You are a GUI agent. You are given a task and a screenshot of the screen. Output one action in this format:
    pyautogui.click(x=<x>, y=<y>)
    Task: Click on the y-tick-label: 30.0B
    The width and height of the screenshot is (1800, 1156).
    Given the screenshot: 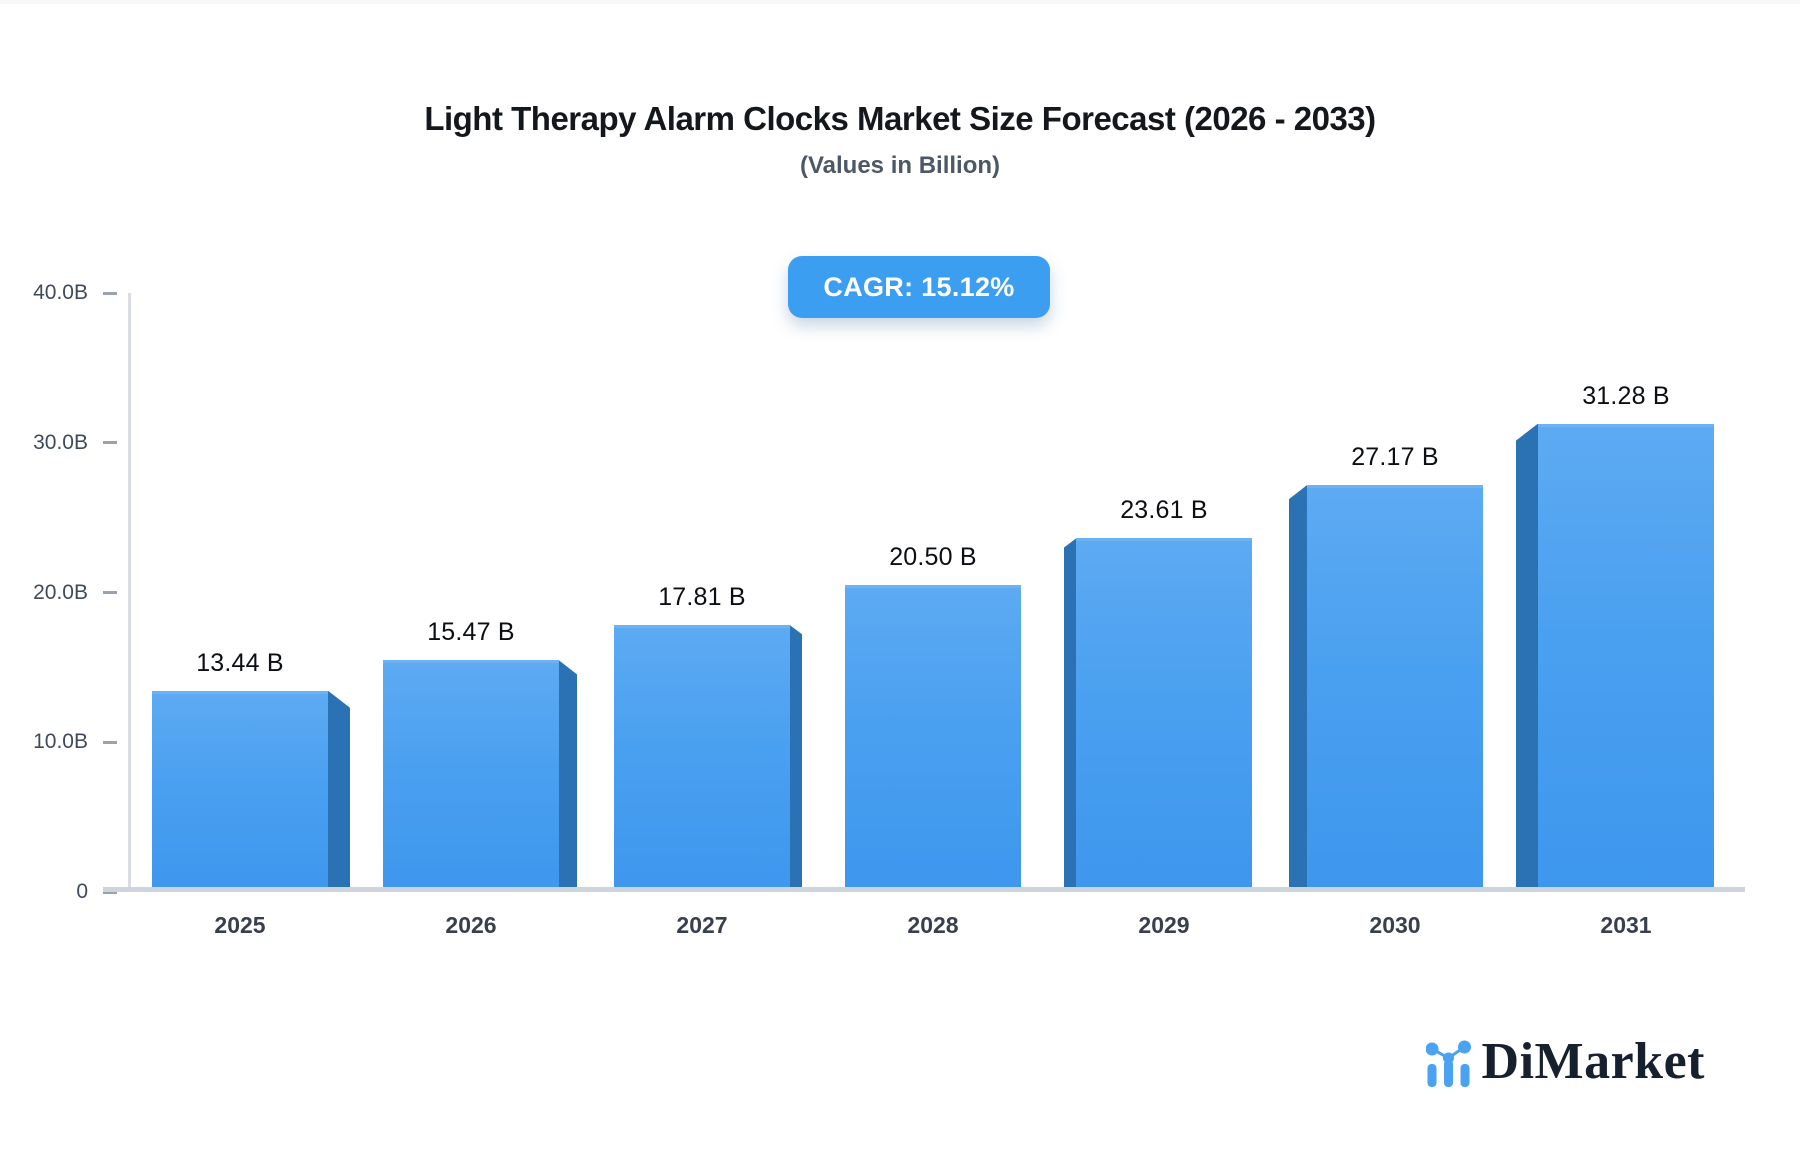 What is the action you would take?
    pyautogui.click(x=60, y=442)
    